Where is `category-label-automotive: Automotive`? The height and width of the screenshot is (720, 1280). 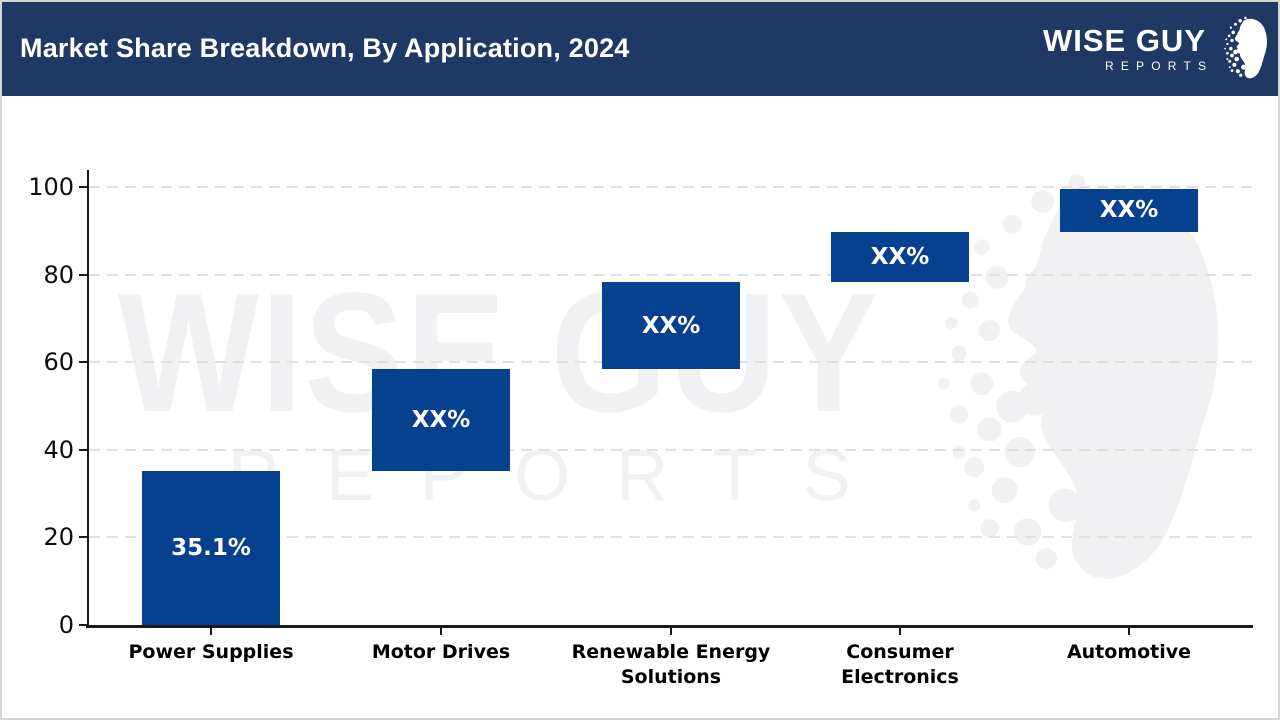
category-label-automotive: Automotive is located at coordinates (1129, 652).